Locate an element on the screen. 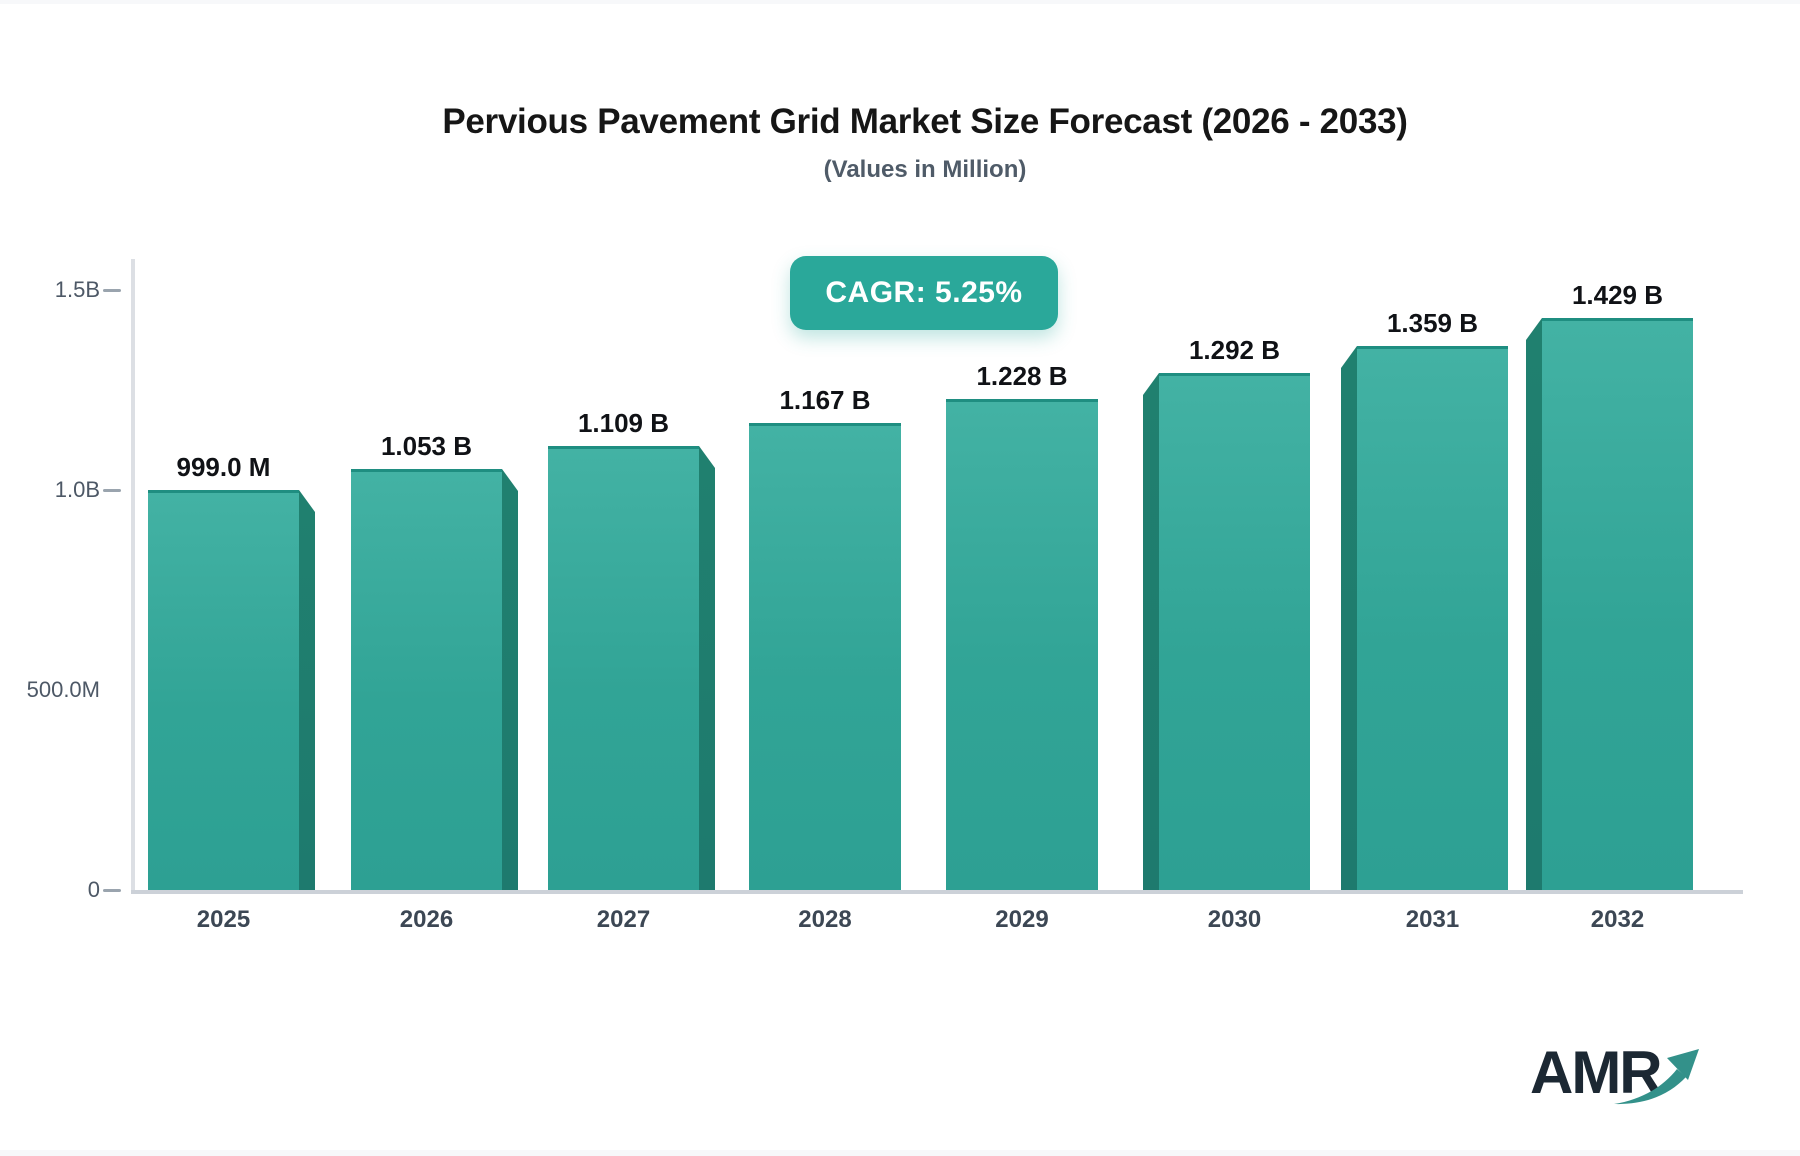  x-axis-label-2032: 2032 is located at coordinates (1617, 919).